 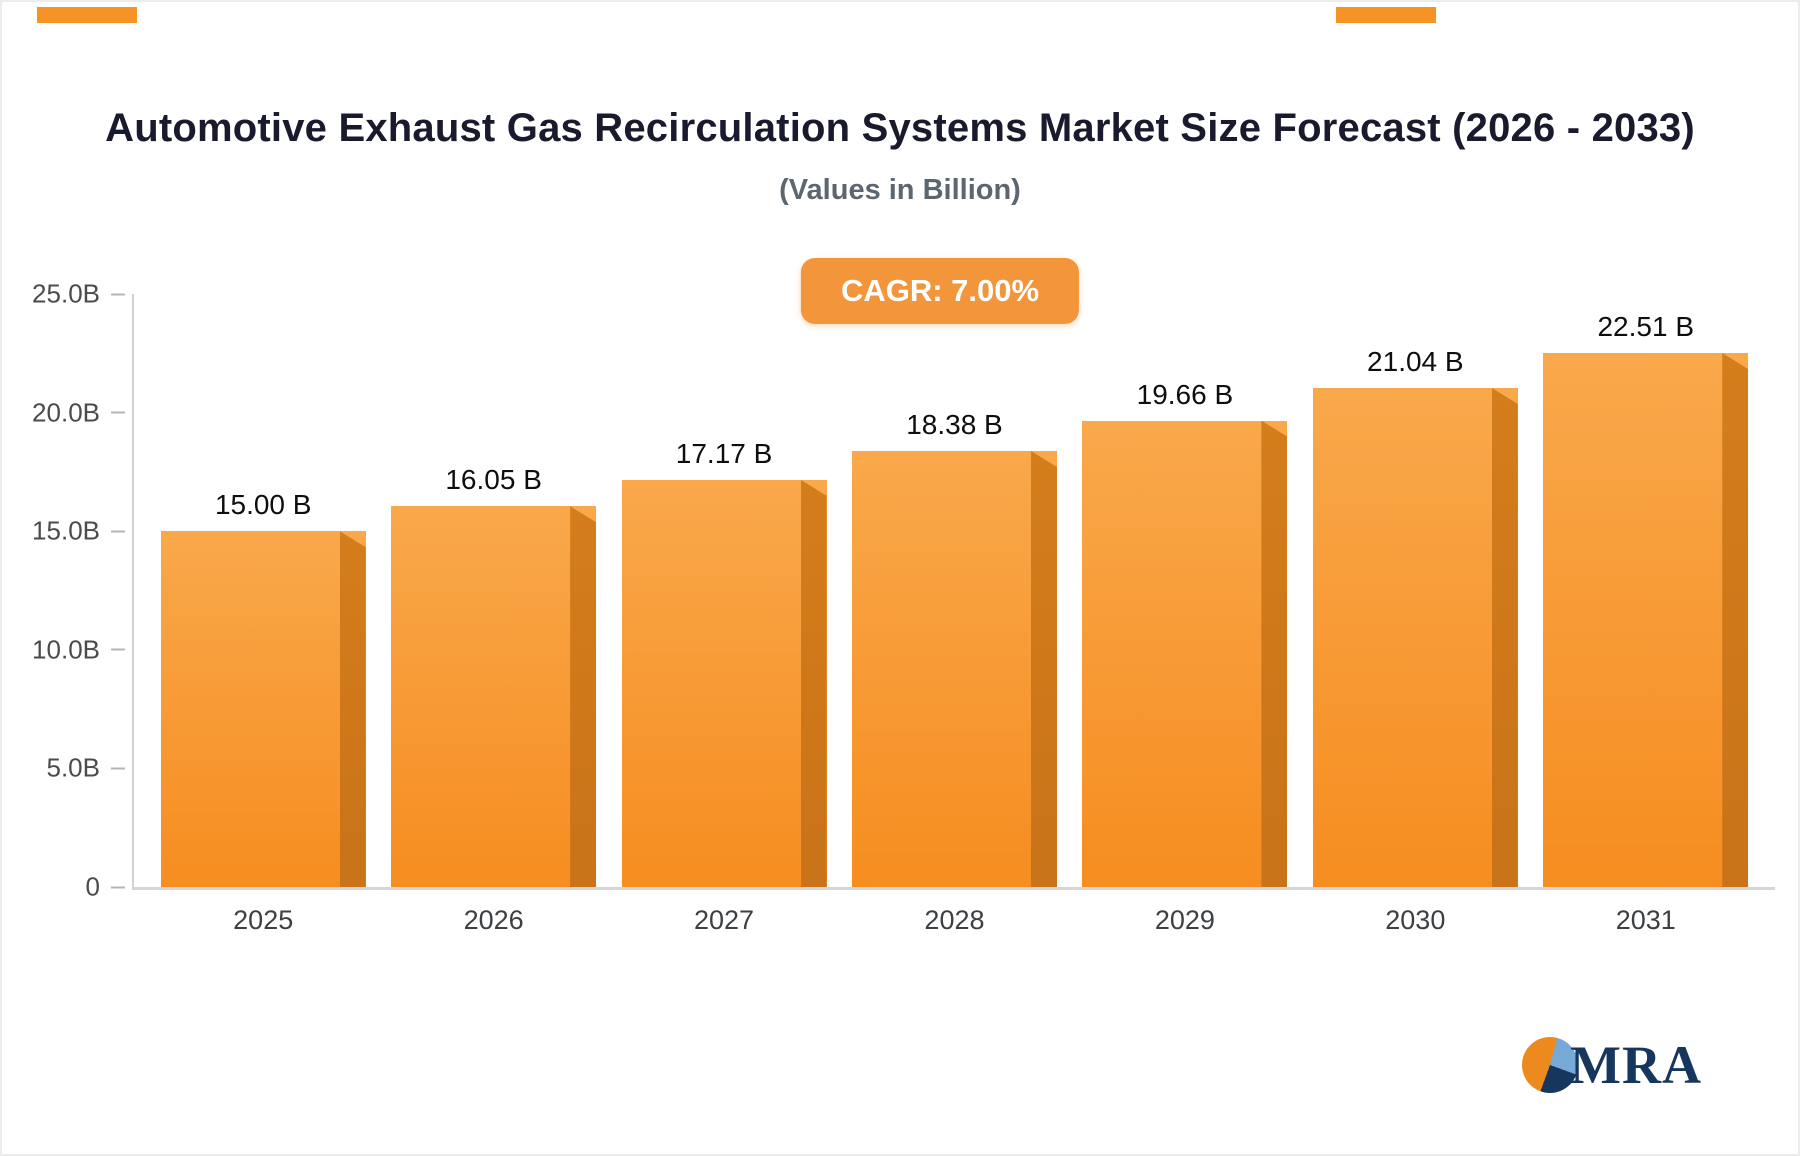 I want to click on bar-value-label: 17.17 B, so click(x=724, y=453).